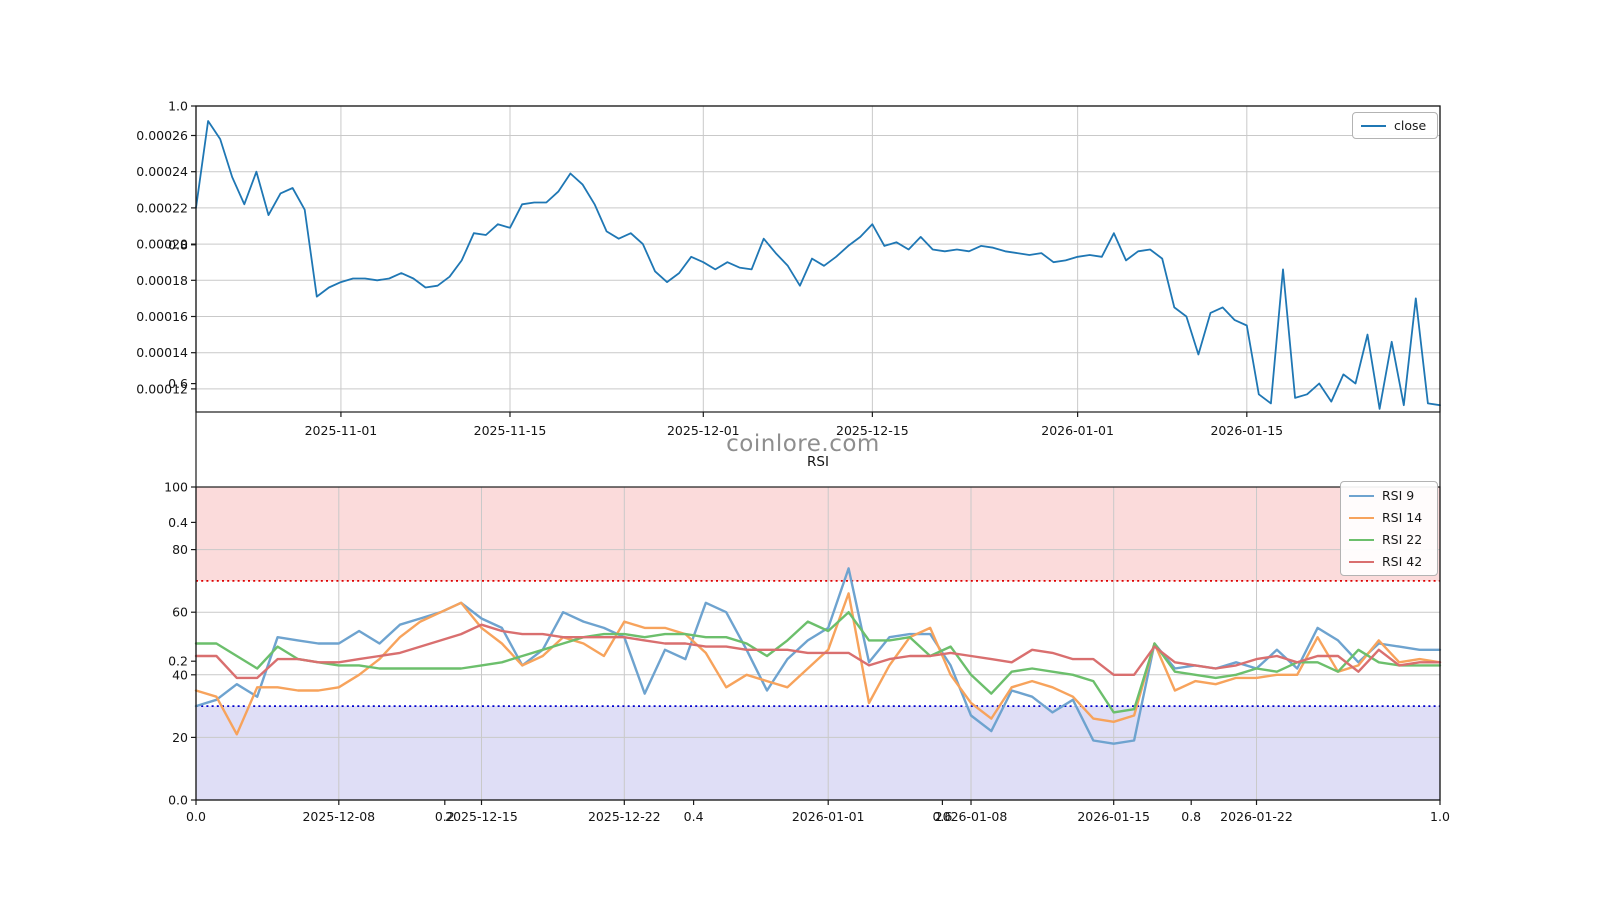 This screenshot has width=1600, height=900. What do you see at coordinates (510, 430) in the screenshot?
I see `price-xtick-label: 2025-11-15` at bounding box center [510, 430].